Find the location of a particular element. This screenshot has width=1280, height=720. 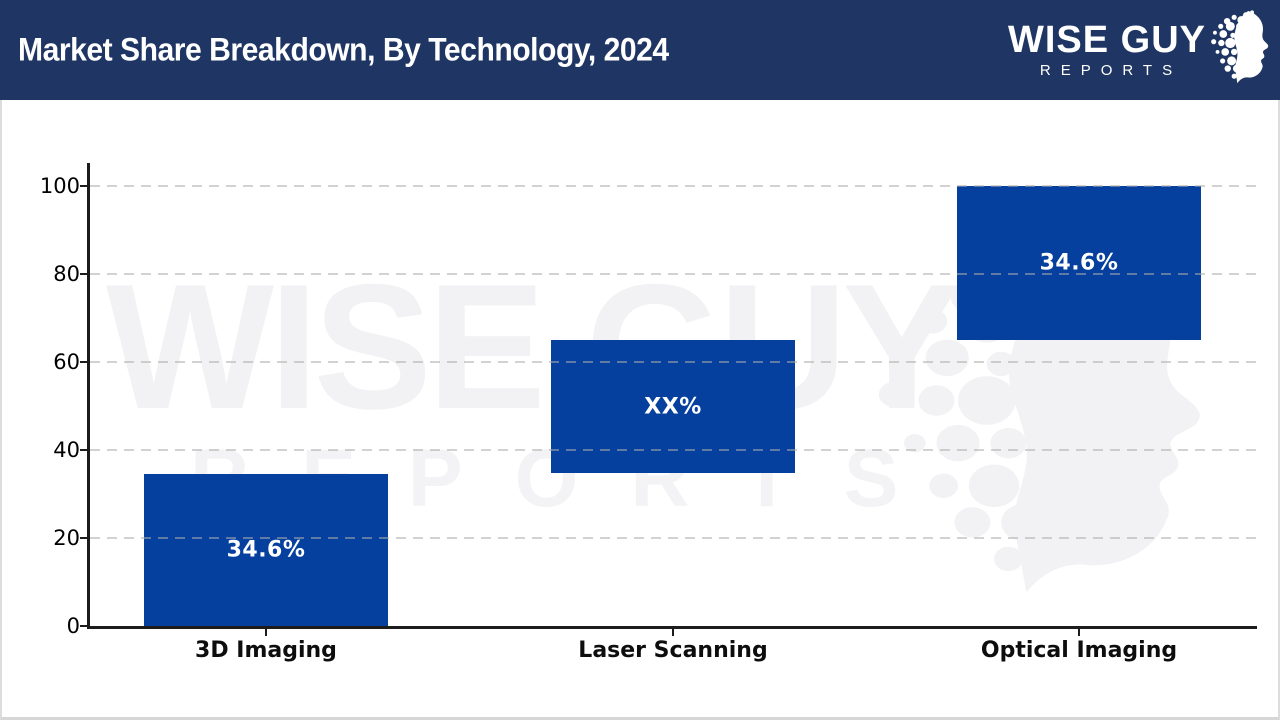

category-label: Laser Scanning is located at coordinates (673, 650).